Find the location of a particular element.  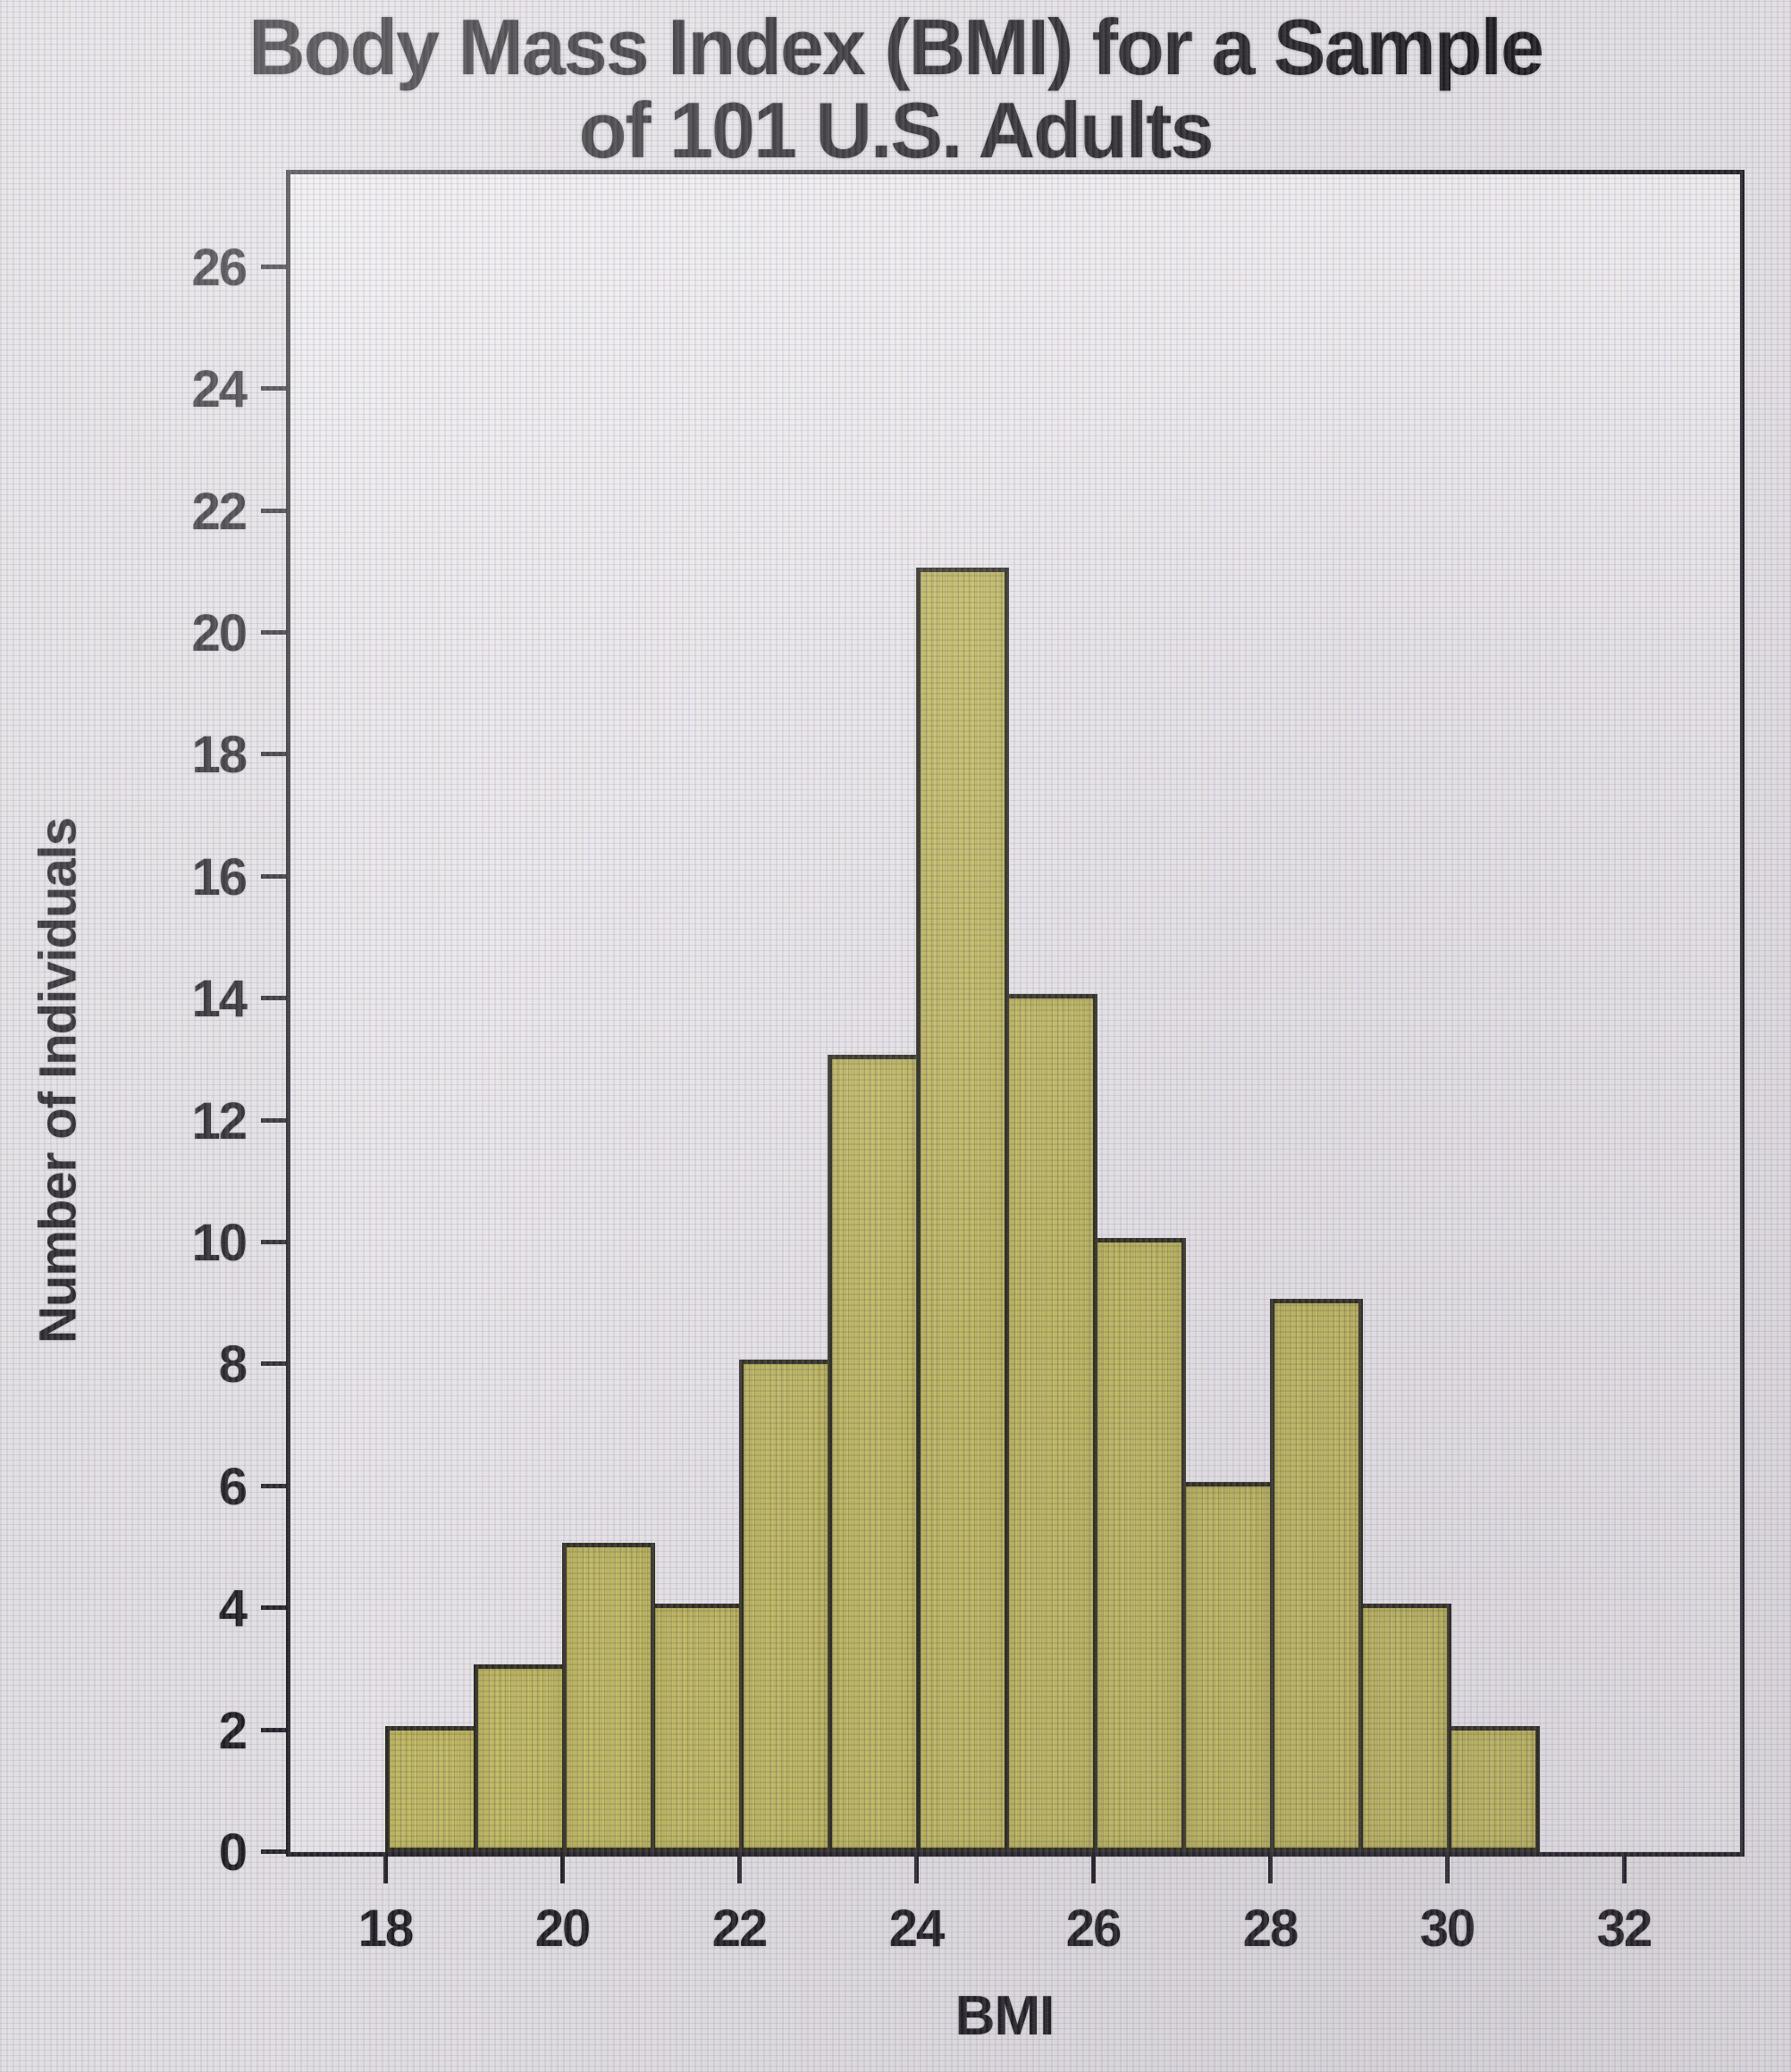

y-tick-label-14: 14 is located at coordinates (220, 999).